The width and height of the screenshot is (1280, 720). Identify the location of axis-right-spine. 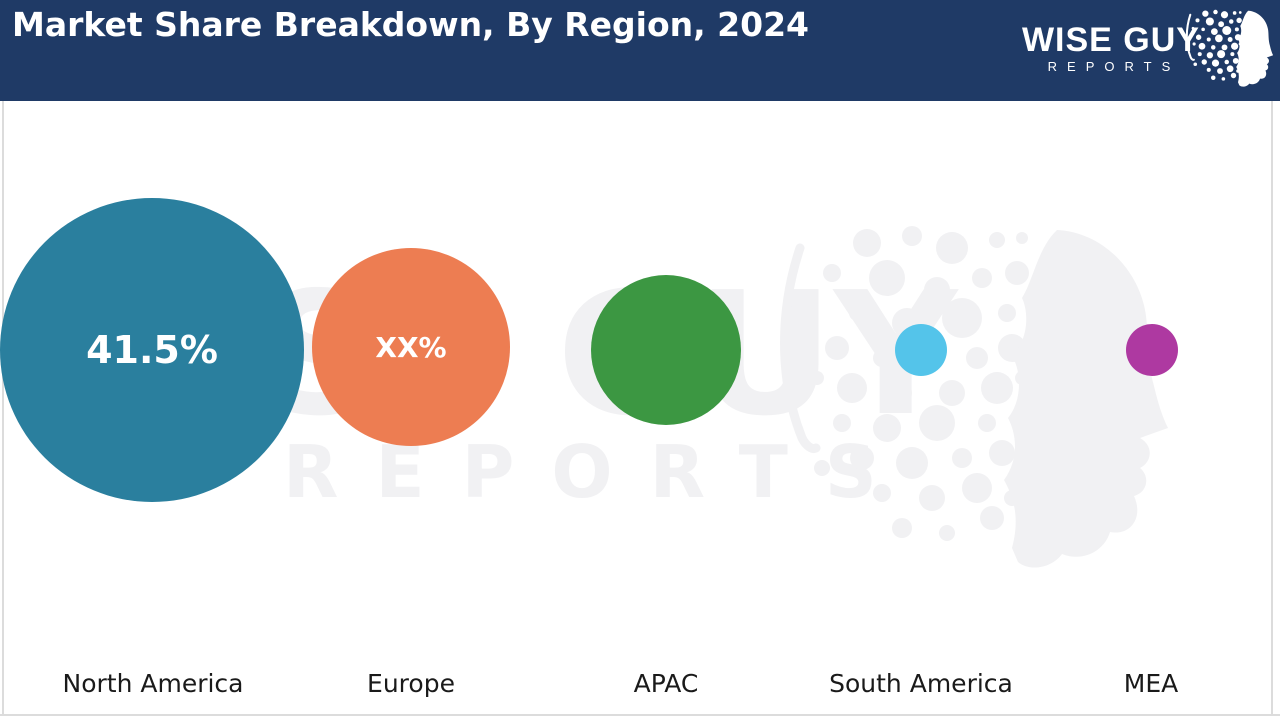
(1272, 408).